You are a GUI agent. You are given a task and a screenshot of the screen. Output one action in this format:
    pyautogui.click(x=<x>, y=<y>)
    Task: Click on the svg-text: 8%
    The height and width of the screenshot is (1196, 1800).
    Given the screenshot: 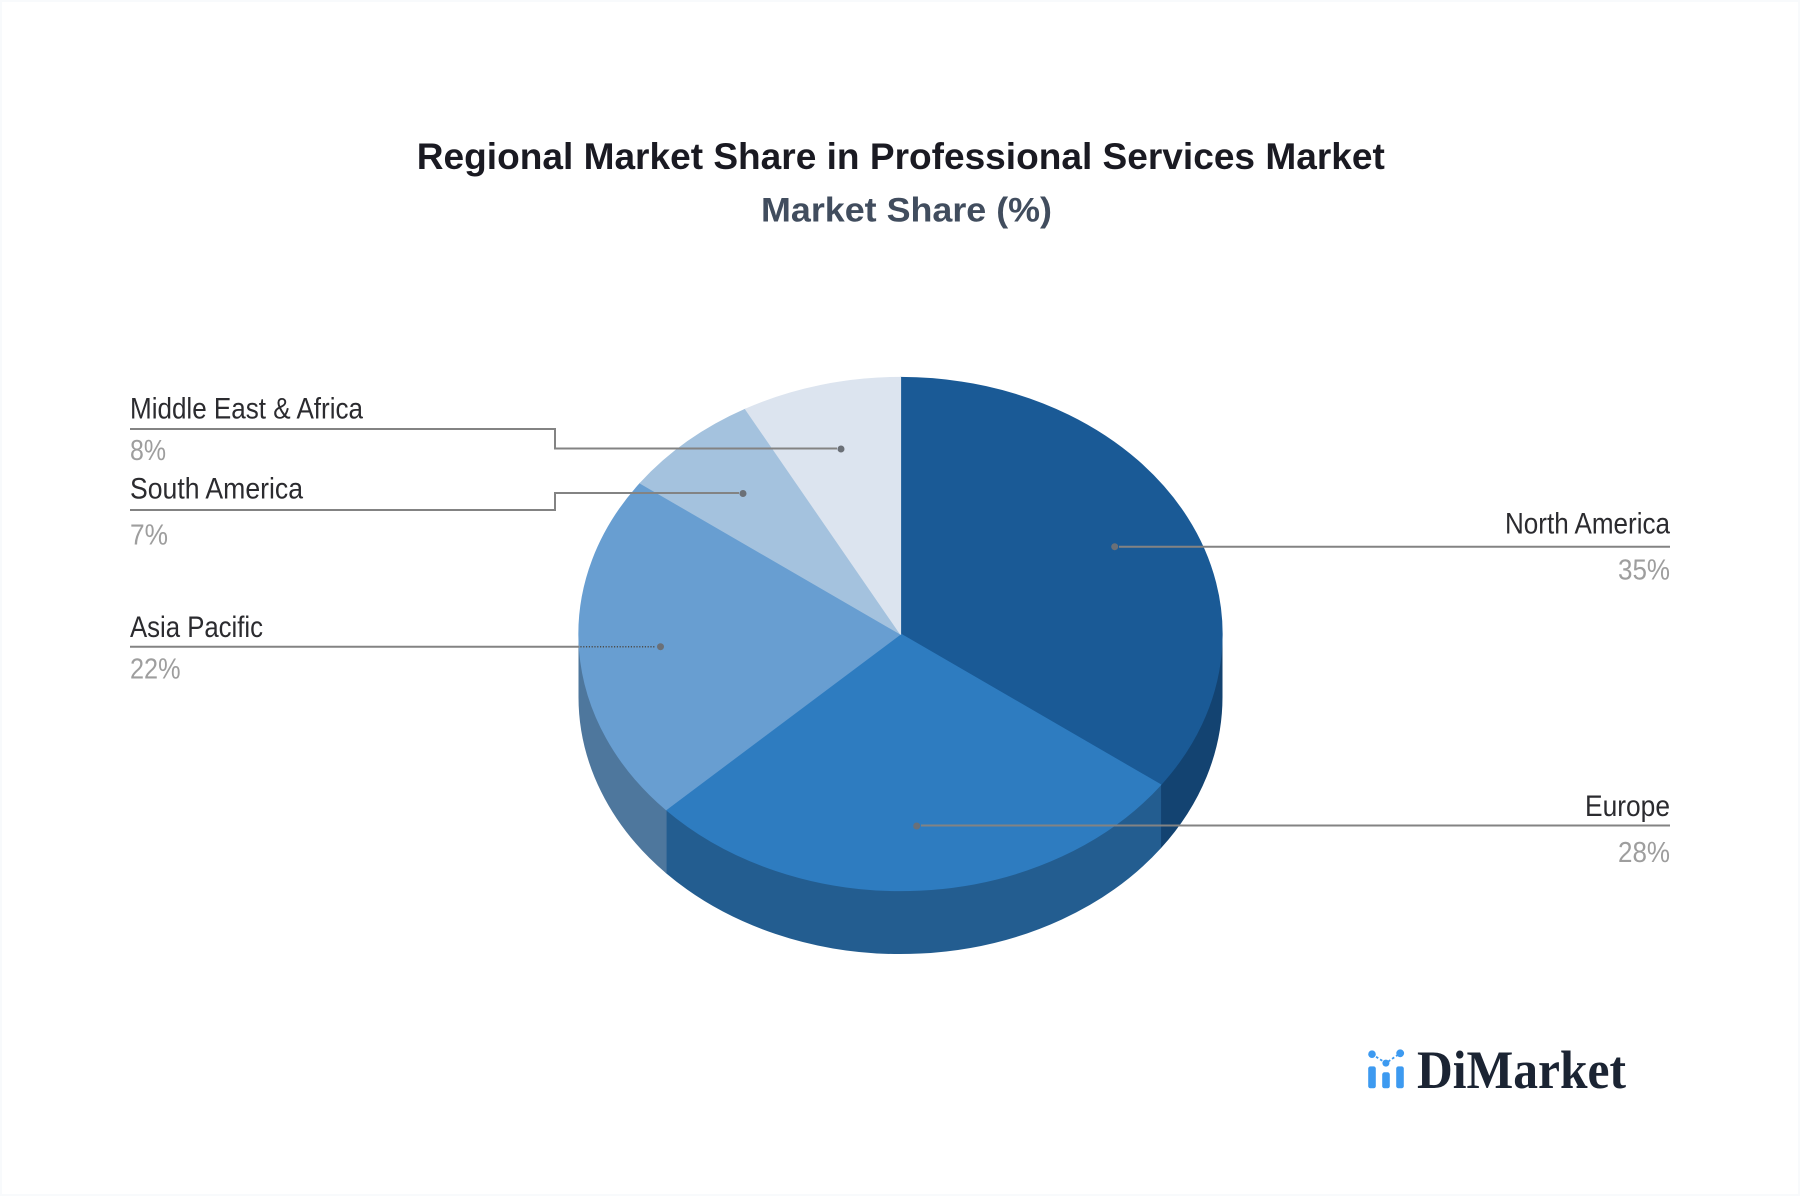 What is the action you would take?
    pyautogui.click(x=148, y=451)
    